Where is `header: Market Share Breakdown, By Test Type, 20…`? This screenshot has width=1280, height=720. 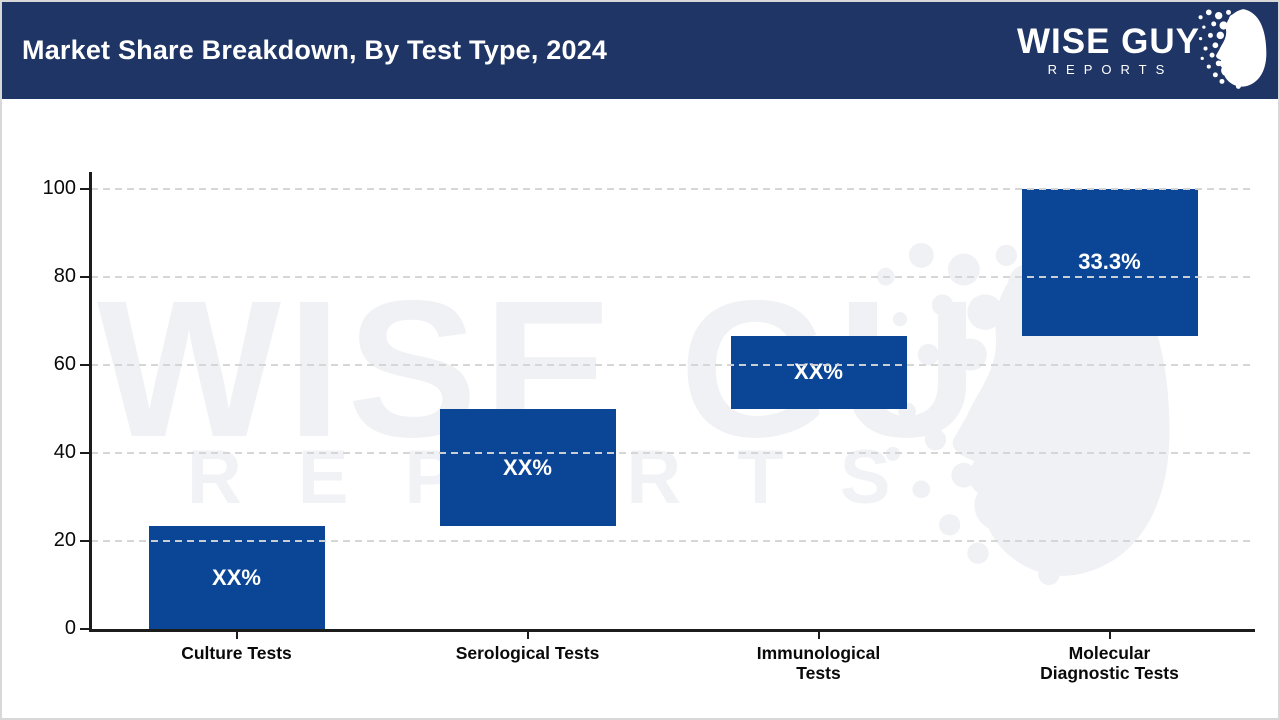
header: Market Share Breakdown, By Test Type, 20… is located at coordinates (641, 50).